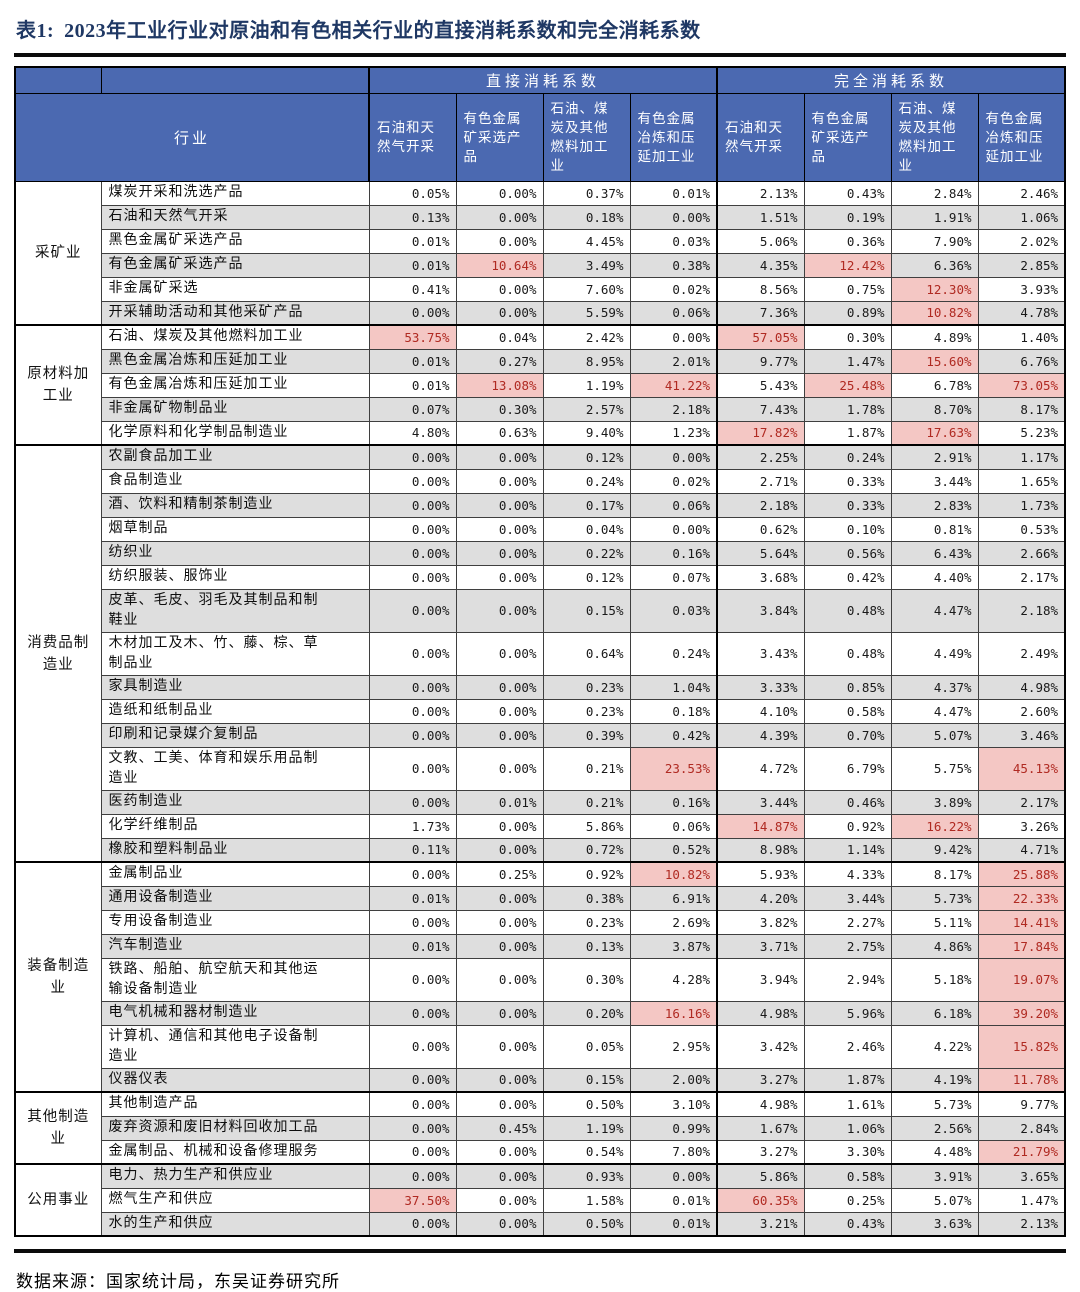  I want to click on value-cell: 2.75%, so click(847, 946).